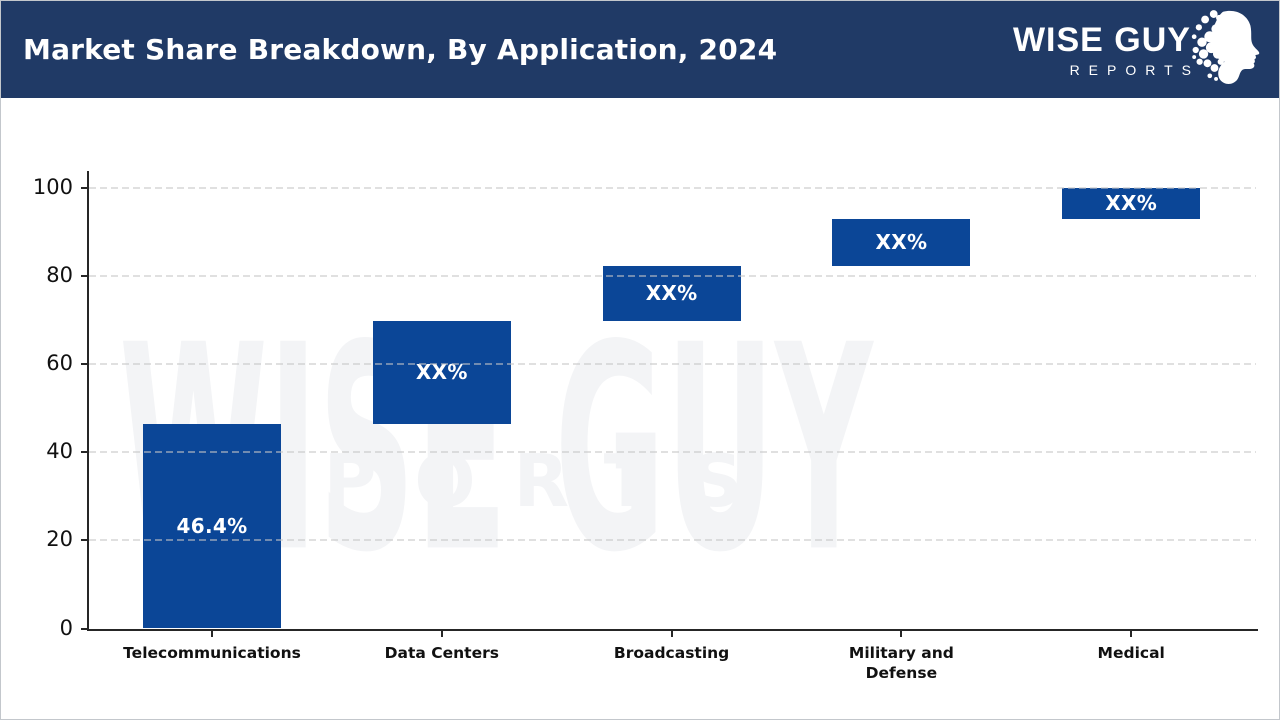 The image size is (1280, 720). I want to click on logo-subtitle: REPORTS, so click(1134, 69).